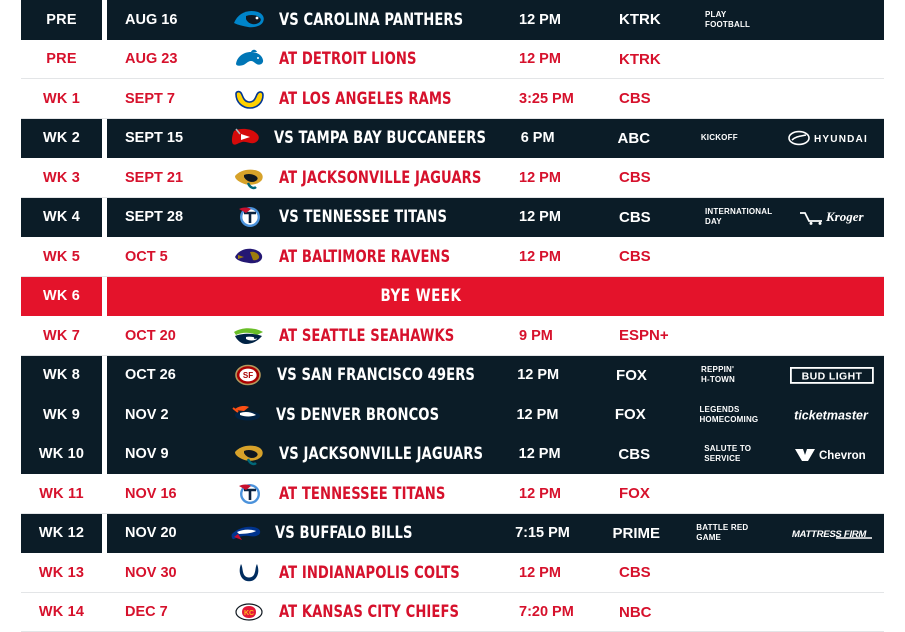  I want to click on game-date: OCT 26, so click(162, 375).